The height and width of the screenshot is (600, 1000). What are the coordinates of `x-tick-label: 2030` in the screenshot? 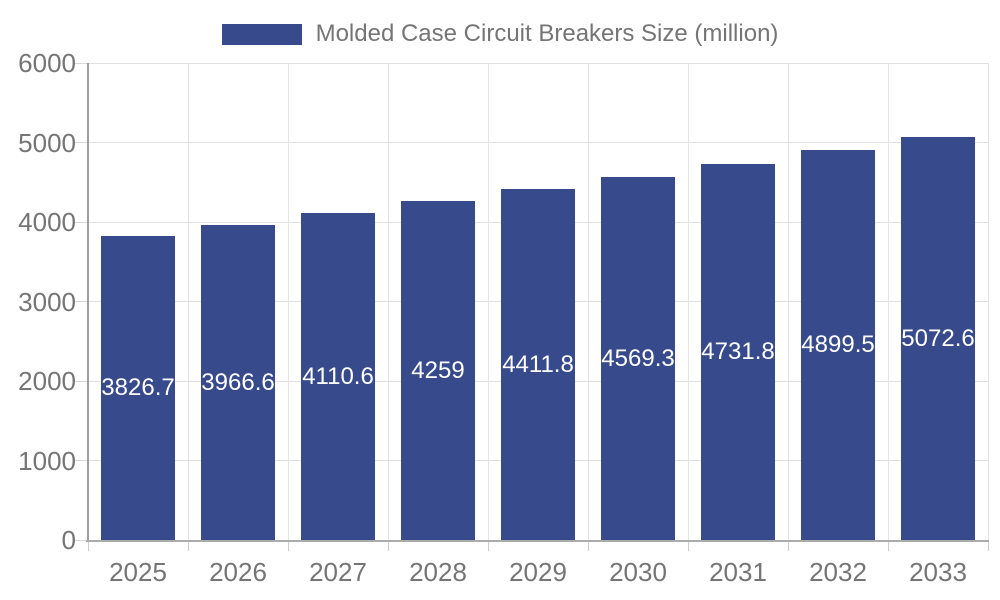 It's located at (638, 572).